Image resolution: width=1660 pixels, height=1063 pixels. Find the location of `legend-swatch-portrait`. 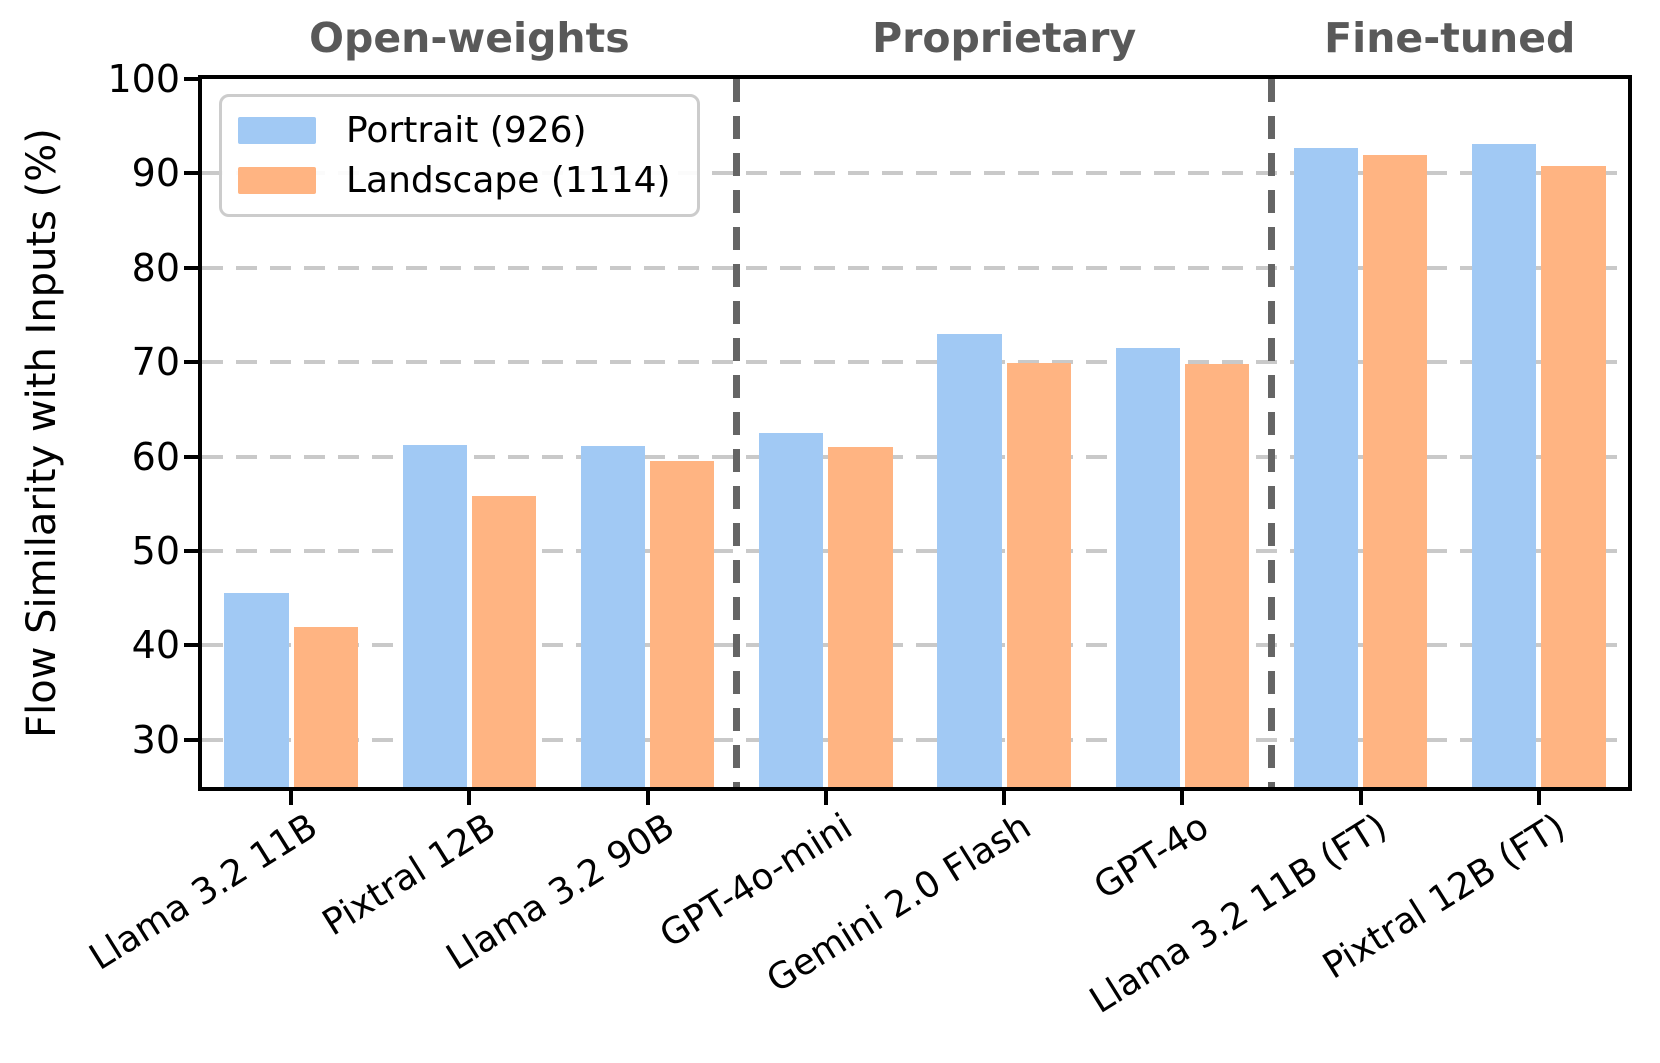

legend-swatch-portrait is located at coordinates (277, 130).